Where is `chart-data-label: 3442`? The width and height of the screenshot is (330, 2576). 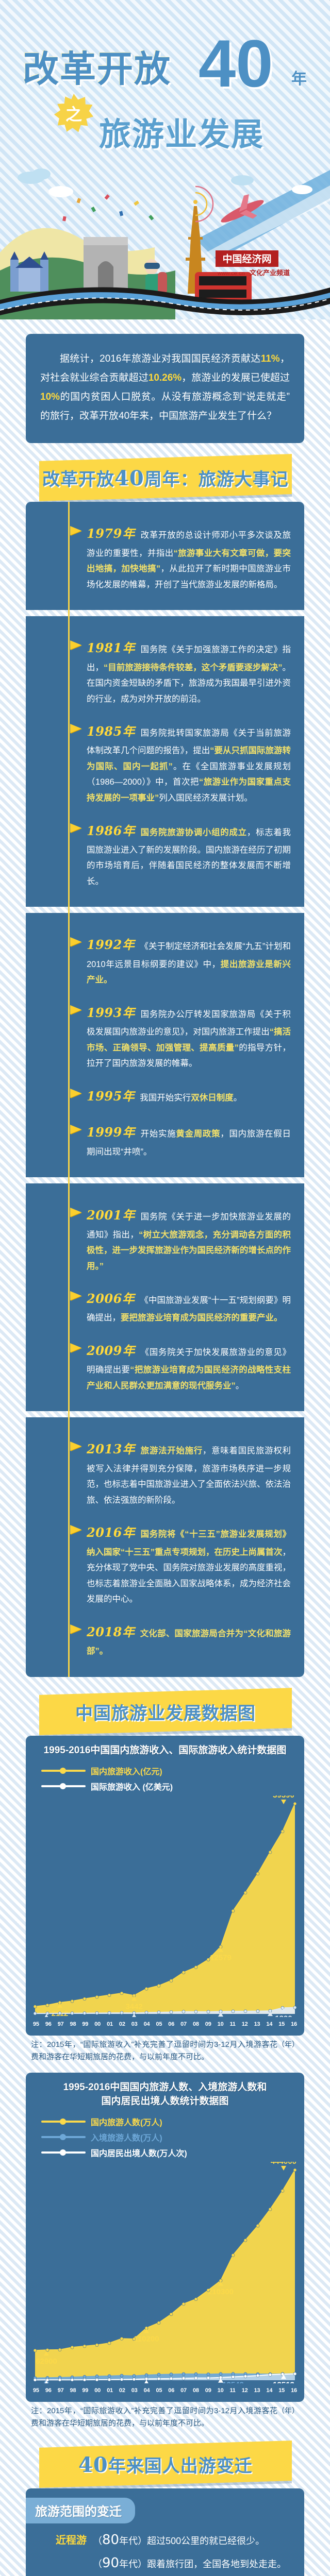 chart-data-label: 3442 is located at coordinates (133, 2007).